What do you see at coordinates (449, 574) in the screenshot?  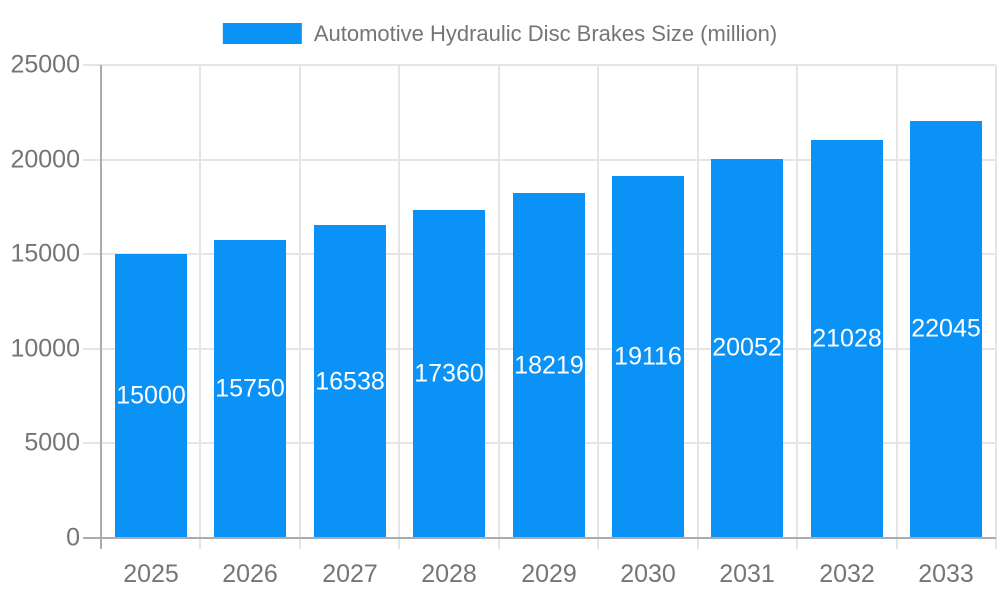 I see `x-tick-label: 2028` at bounding box center [449, 574].